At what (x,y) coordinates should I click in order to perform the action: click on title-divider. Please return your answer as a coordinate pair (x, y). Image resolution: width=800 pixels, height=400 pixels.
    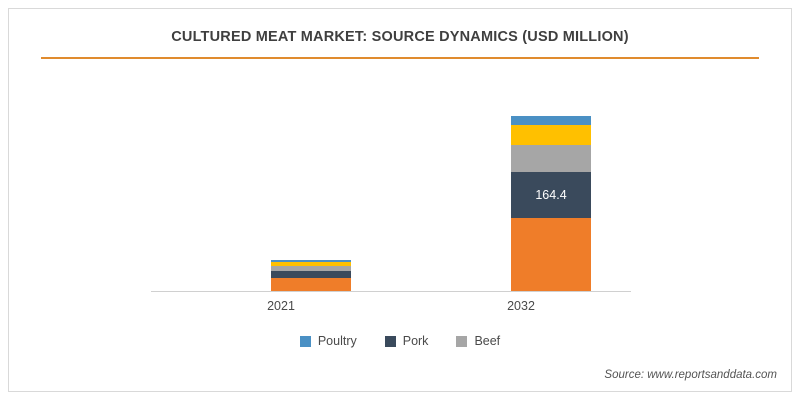
    Looking at the image, I should click on (400, 58).